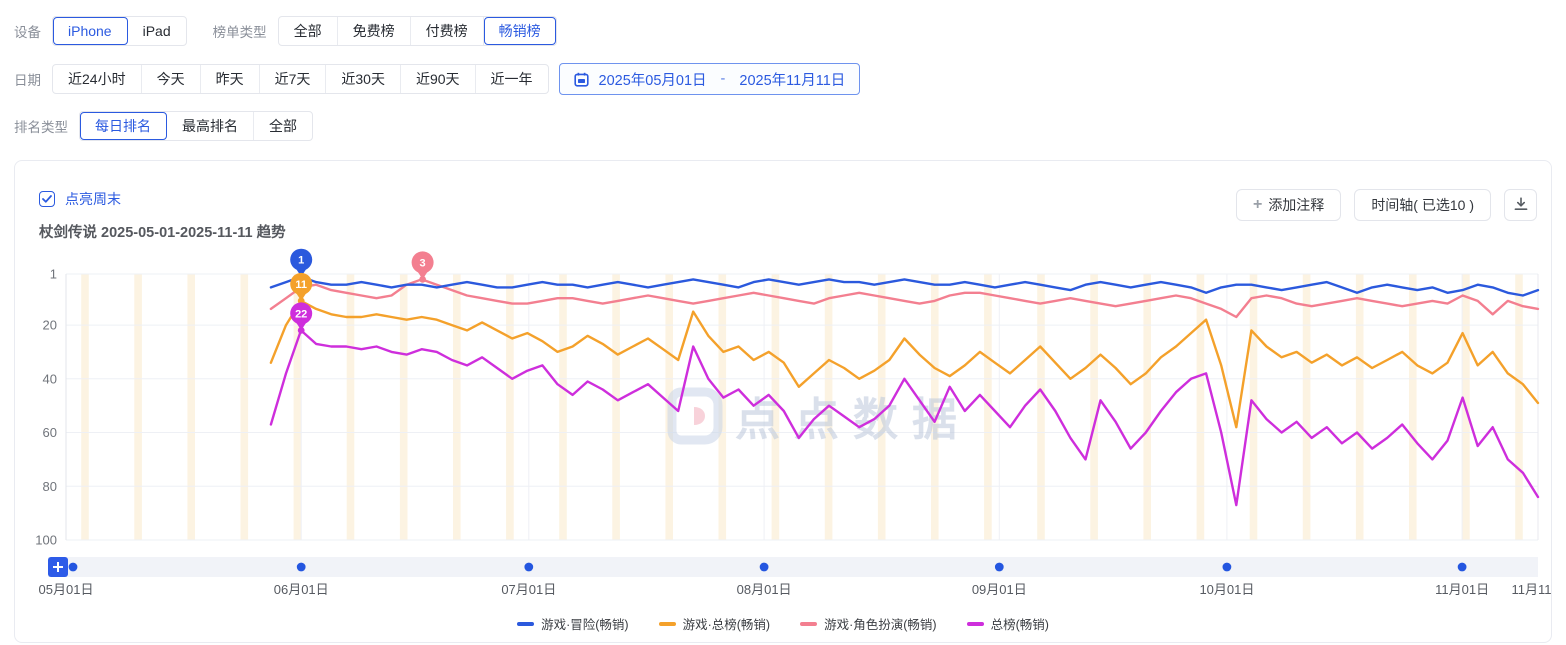  What do you see at coordinates (581, 79) in the screenshot?
I see `calendar-icon` at bounding box center [581, 79].